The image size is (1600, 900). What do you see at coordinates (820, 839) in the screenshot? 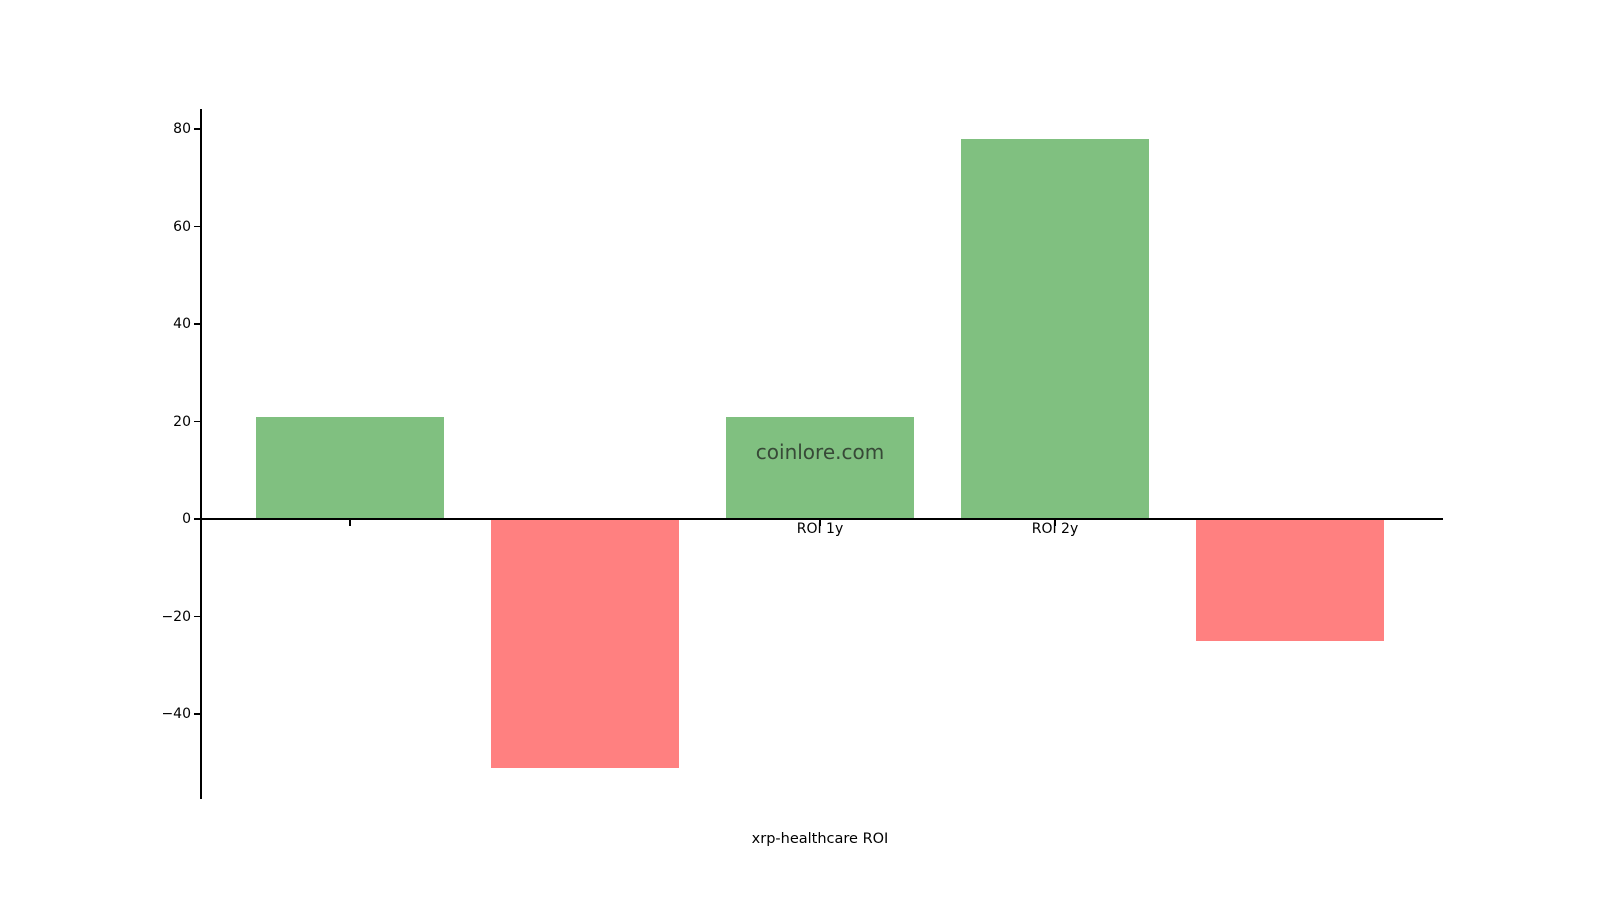
I see `x-axis-title: xrp-healthcare ROI` at bounding box center [820, 839].